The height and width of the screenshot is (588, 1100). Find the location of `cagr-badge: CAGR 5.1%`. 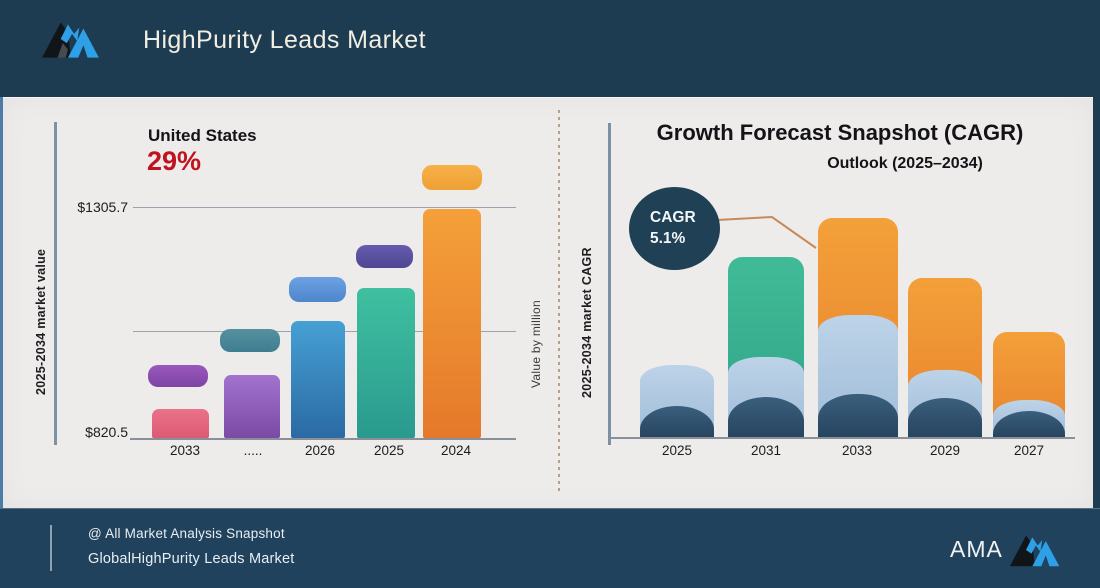

cagr-badge: CAGR 5.1% is located at coordinates (674, 228).